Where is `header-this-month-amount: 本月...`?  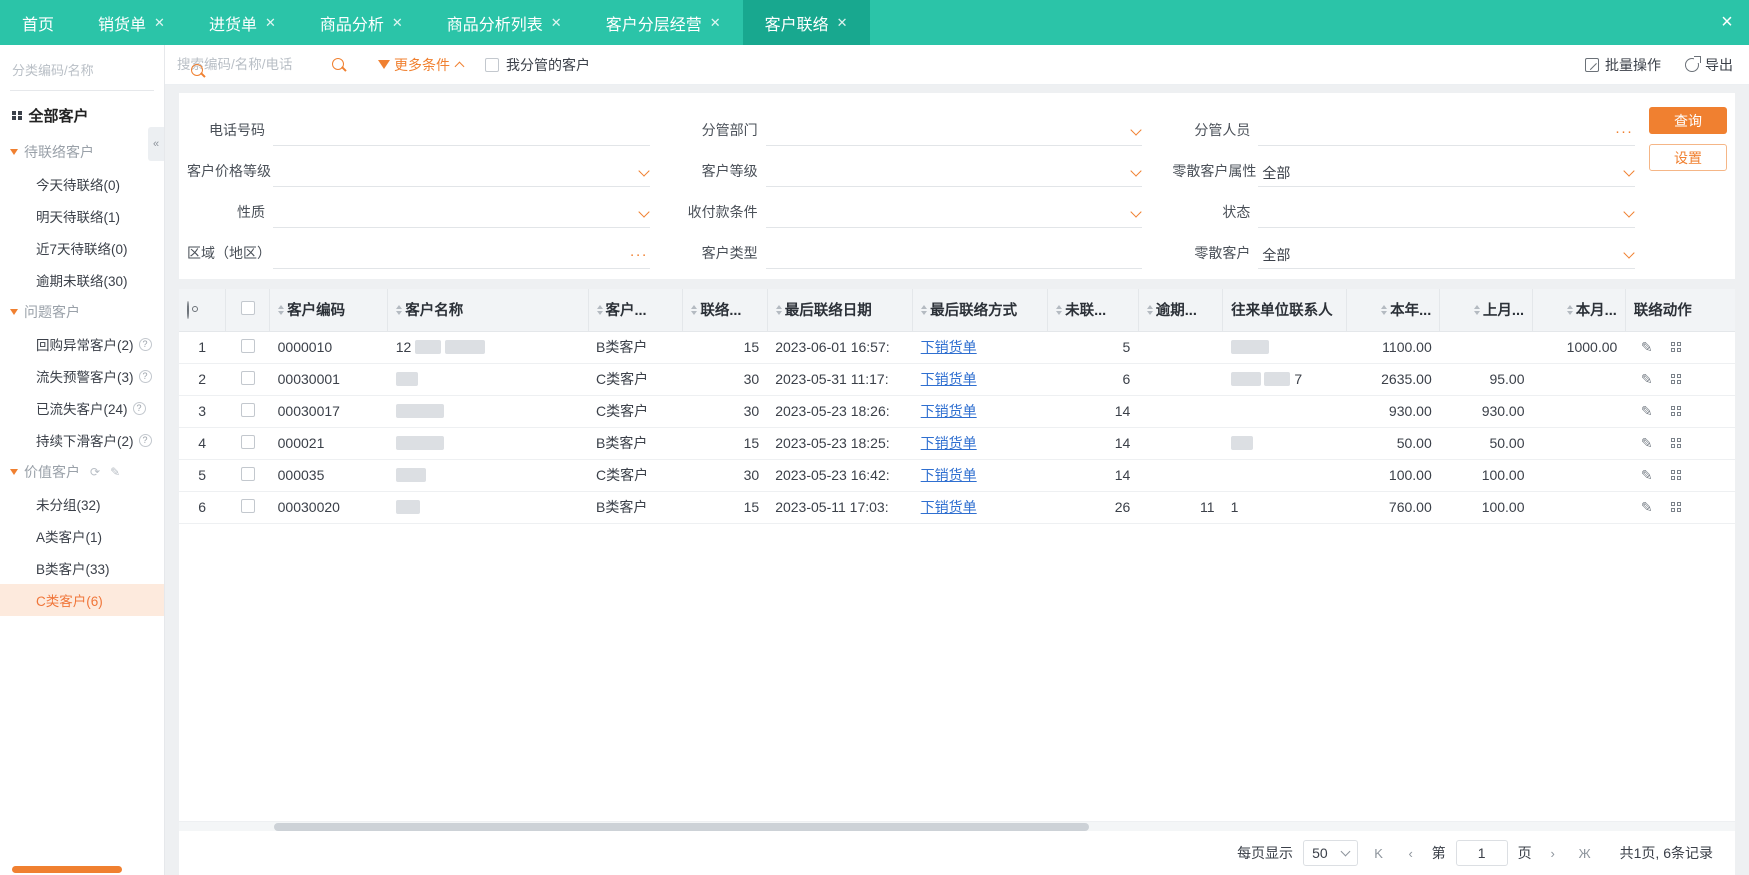 header-this-month-amount: 本月... is located at coordinates (1579, 310).